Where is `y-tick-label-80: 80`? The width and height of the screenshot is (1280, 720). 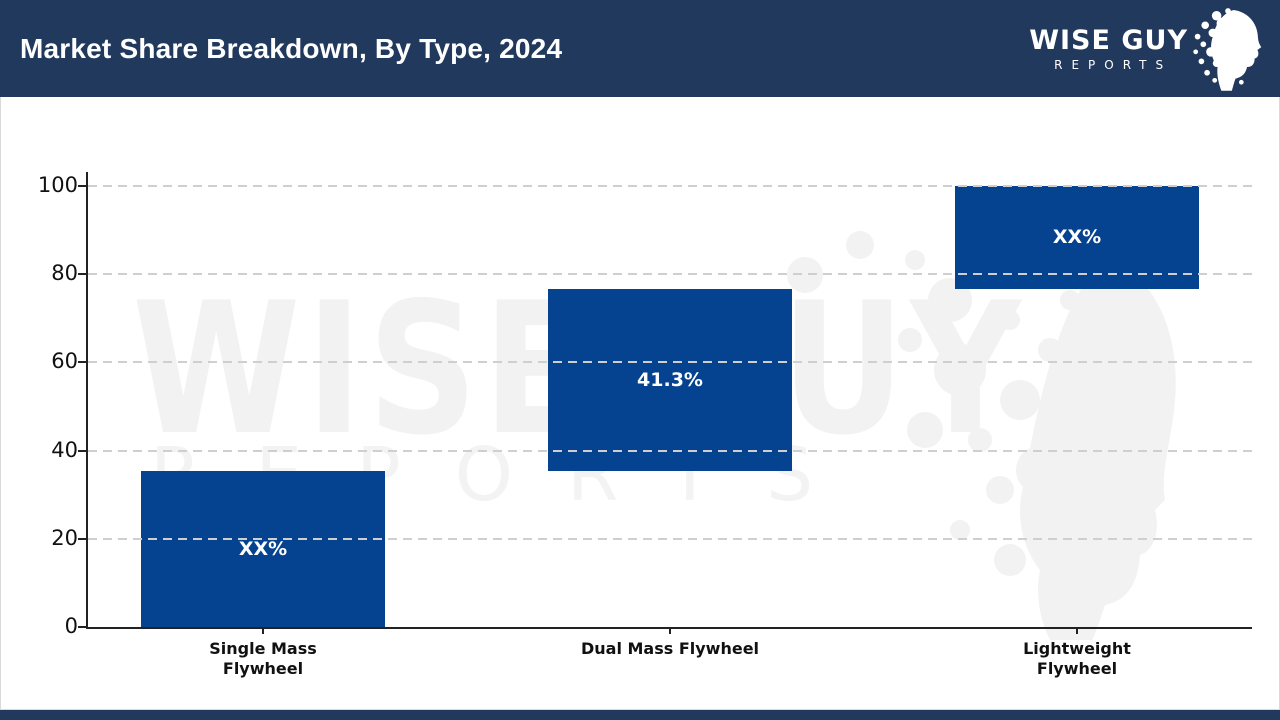 y-tick-label-80: 80 is located at coordinates (64, 273).